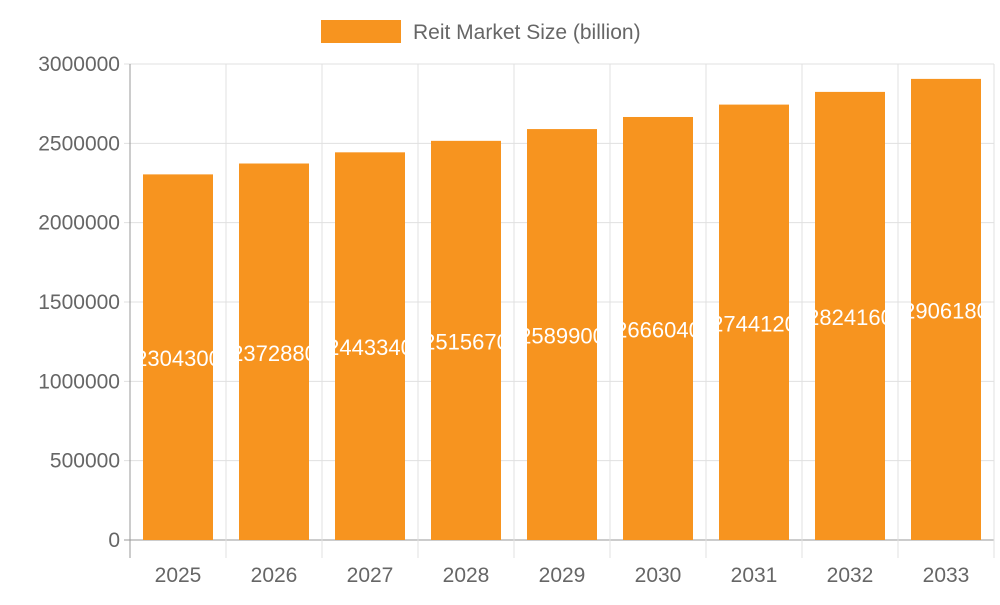  I want to click on x-tick-label: 2030, so click(658, 575).